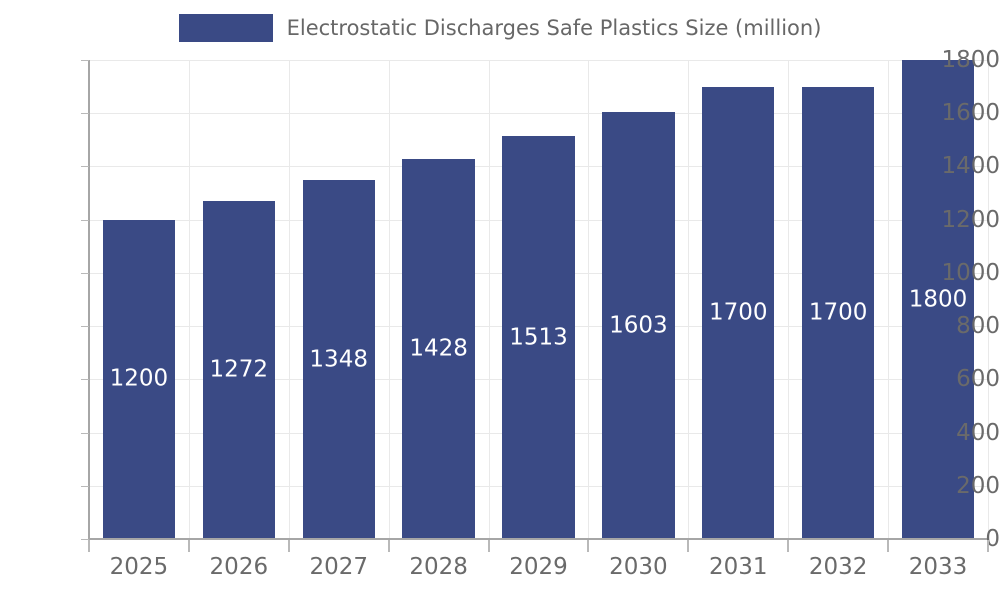  Describe the element at coordinates (978, 432) in the screenshot. I see `y-axis-tick-label: 400` at that location.